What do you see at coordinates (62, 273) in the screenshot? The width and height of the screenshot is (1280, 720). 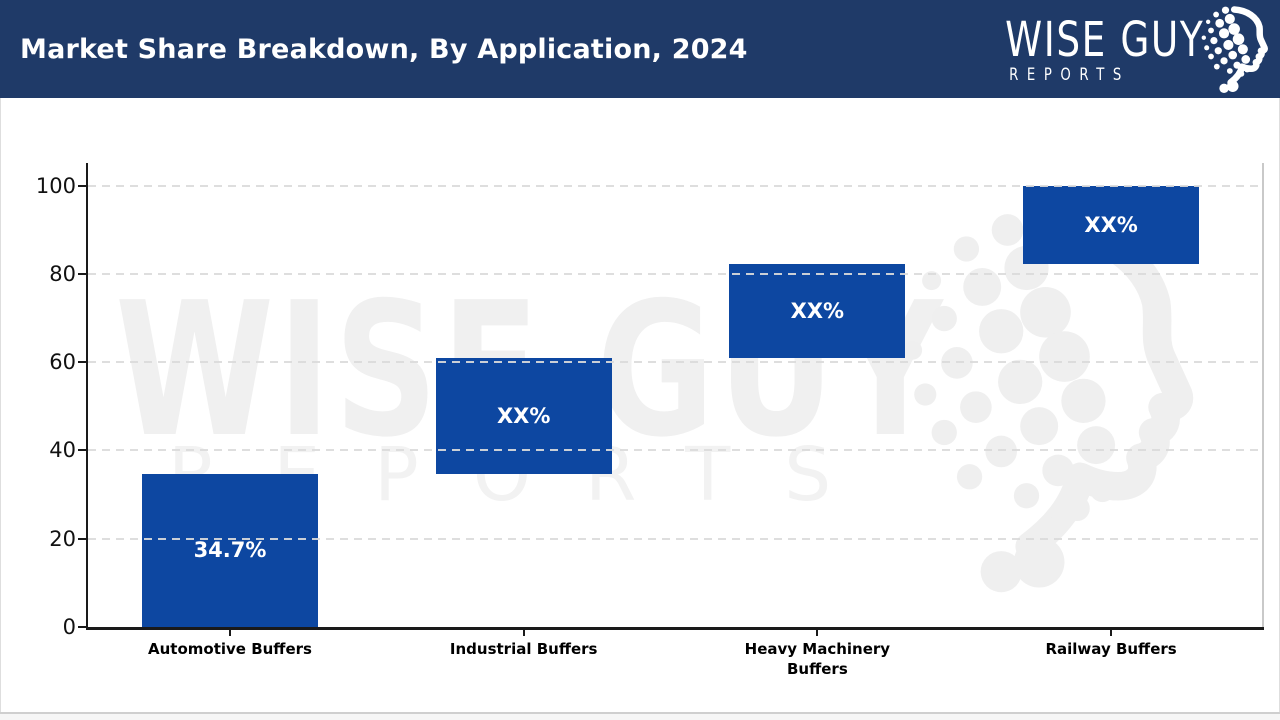 I see `y-axis-tick-label: 80` at bounding box center [62, 273].